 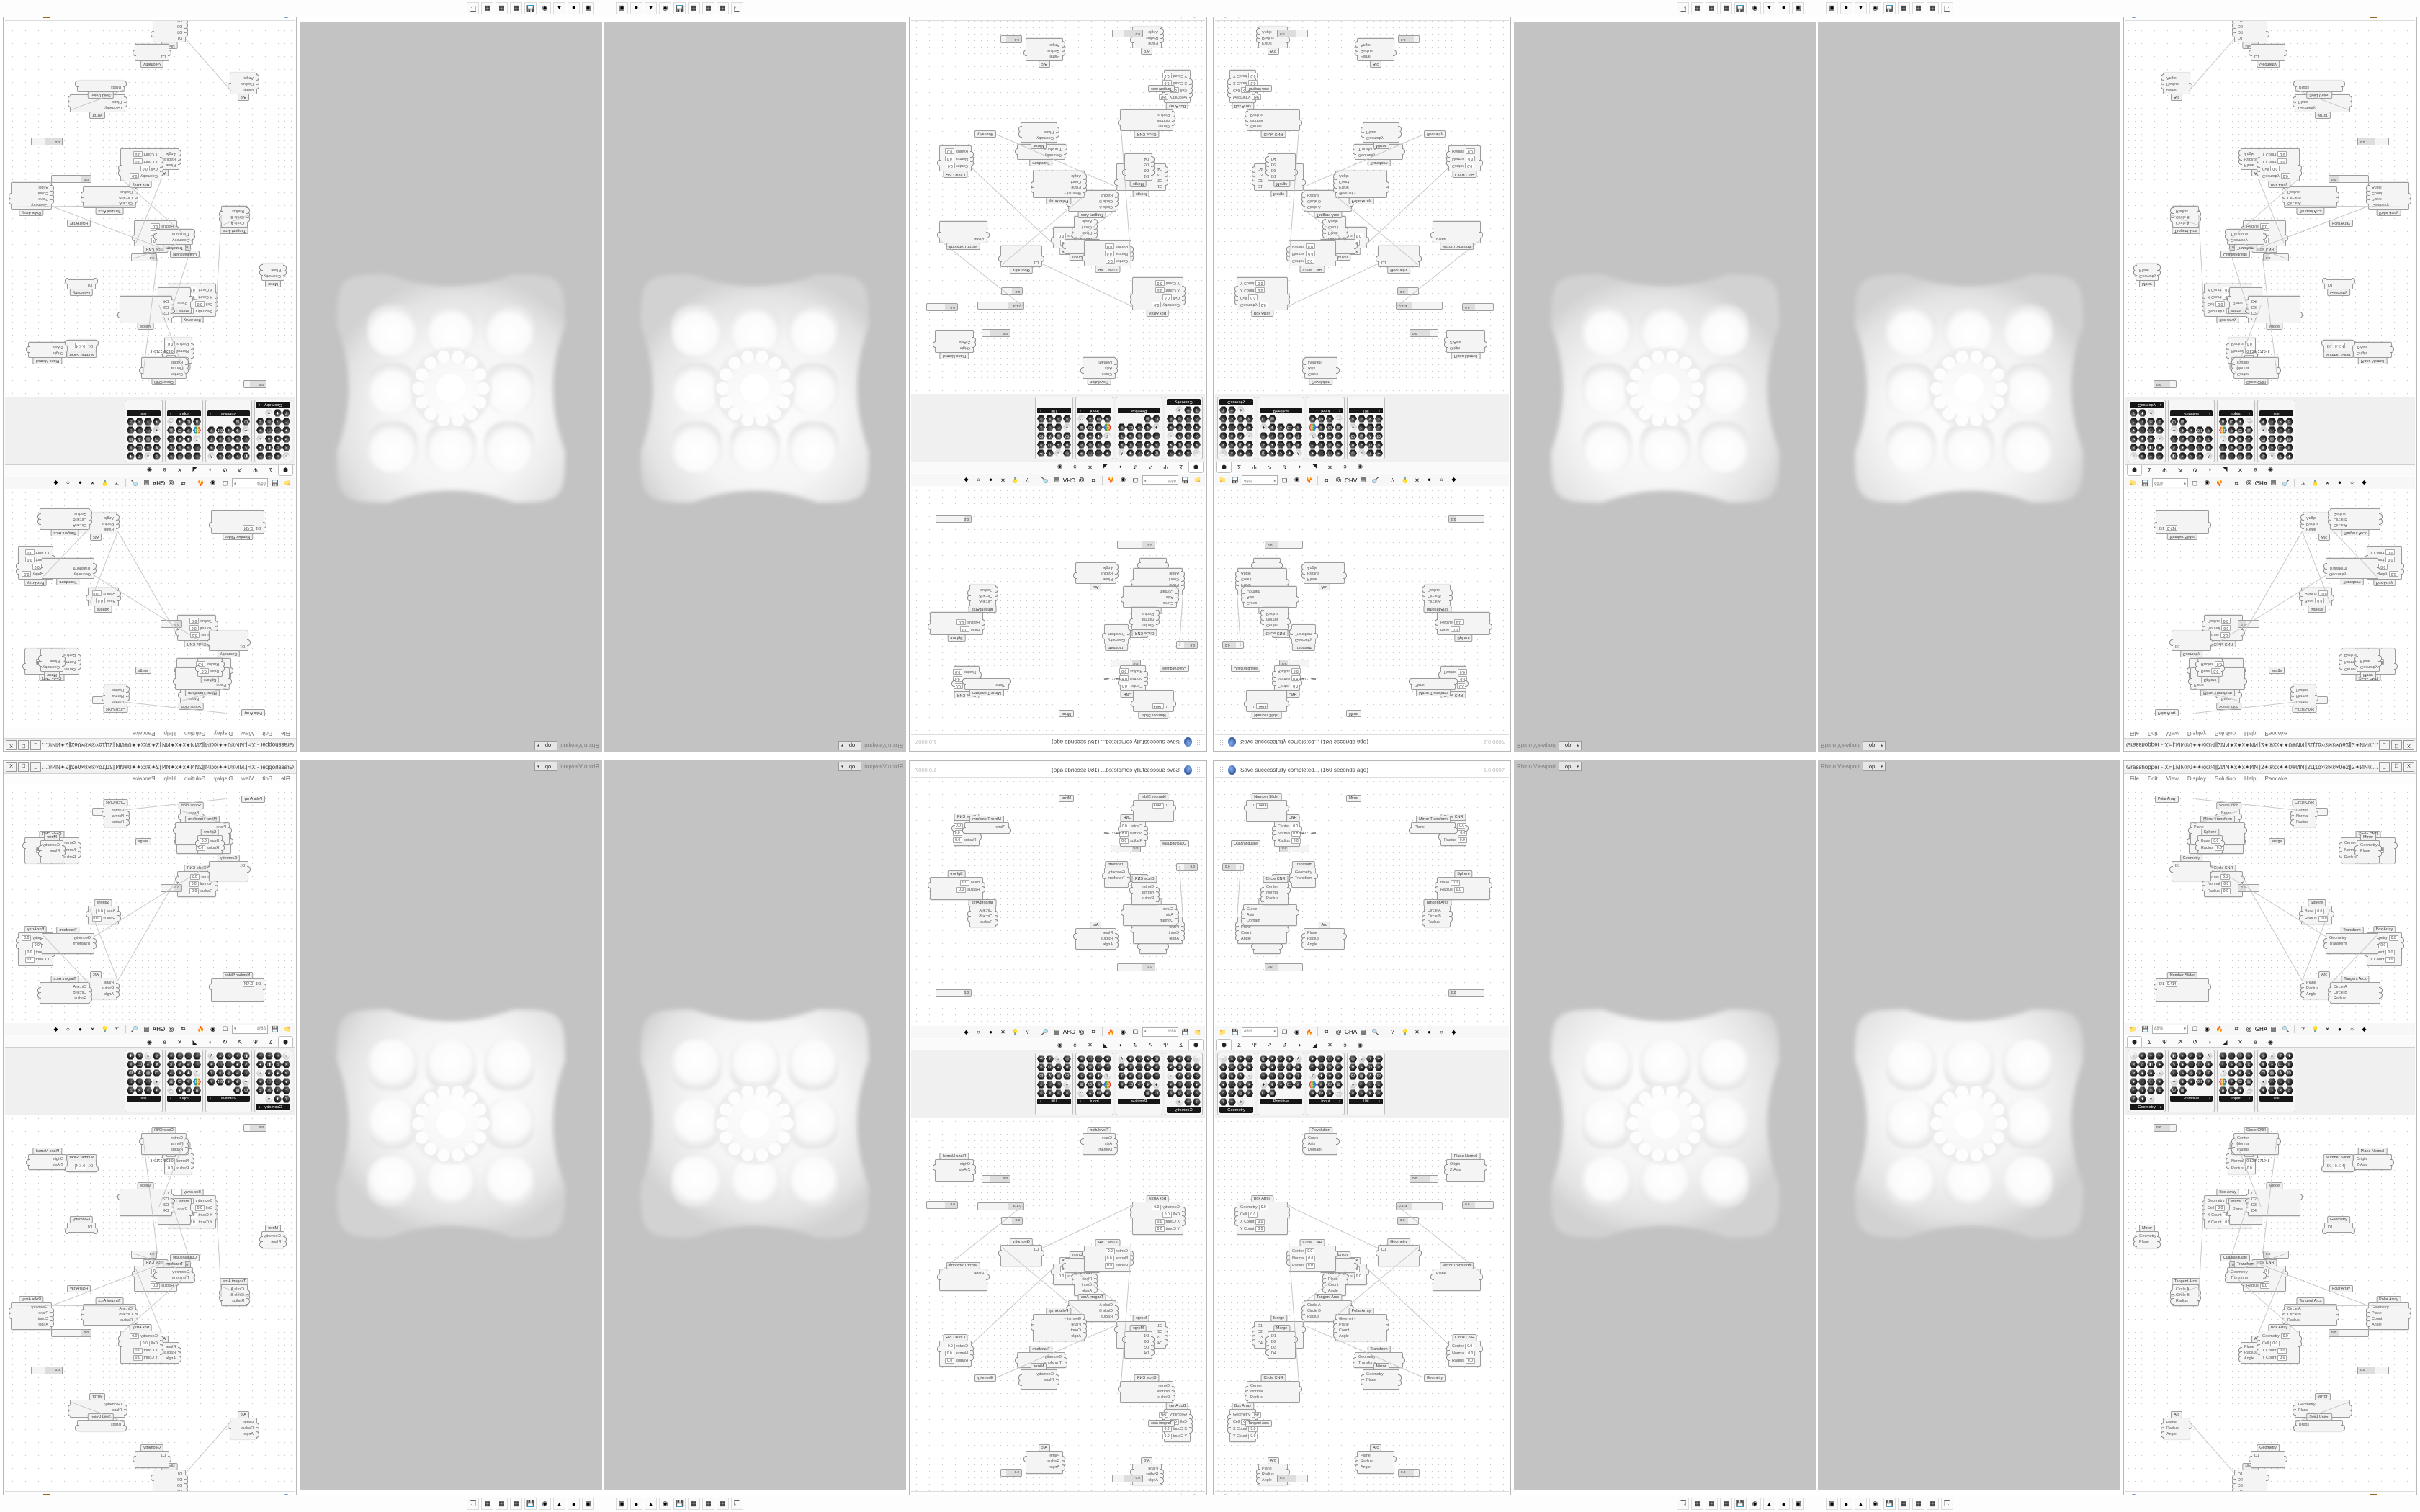 I want to click on maths-tab: Σ, so click(x=270, y=470).